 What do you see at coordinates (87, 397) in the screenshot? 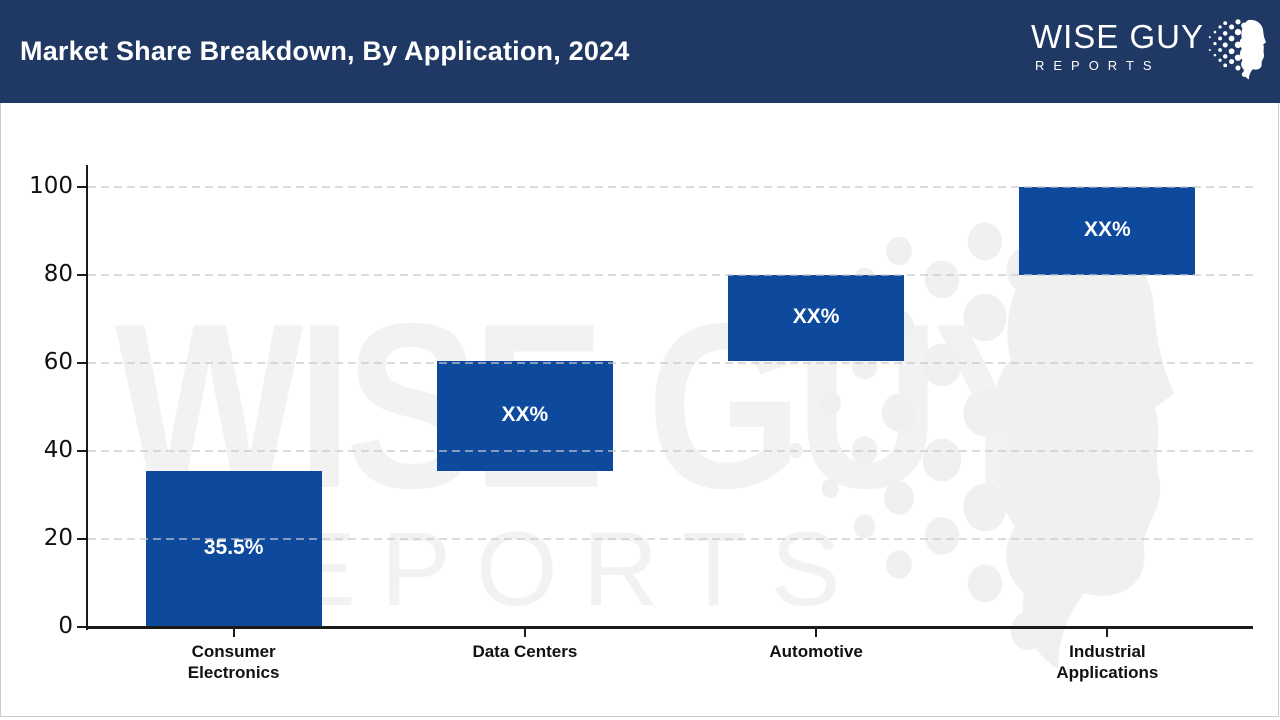
I see `y-axis` at bounding box center [87, 397].